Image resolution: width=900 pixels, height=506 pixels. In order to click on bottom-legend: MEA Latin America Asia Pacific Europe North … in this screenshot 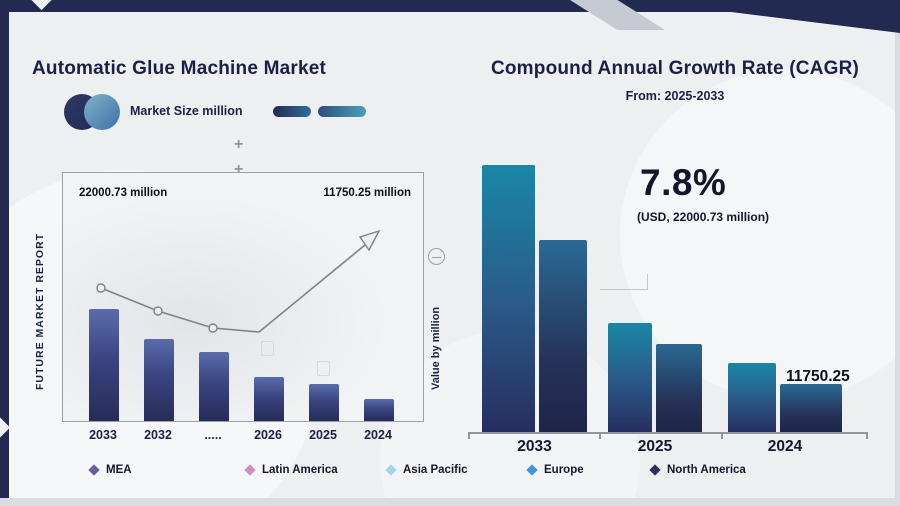, I will do `click(460, 474)`.